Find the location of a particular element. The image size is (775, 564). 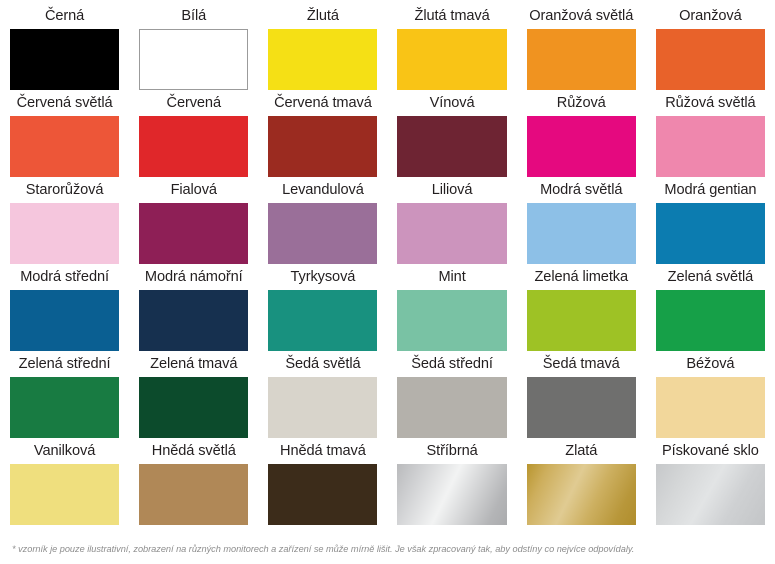

swatch-cell: Oranžová světlá is located at coordinates (581, 47).